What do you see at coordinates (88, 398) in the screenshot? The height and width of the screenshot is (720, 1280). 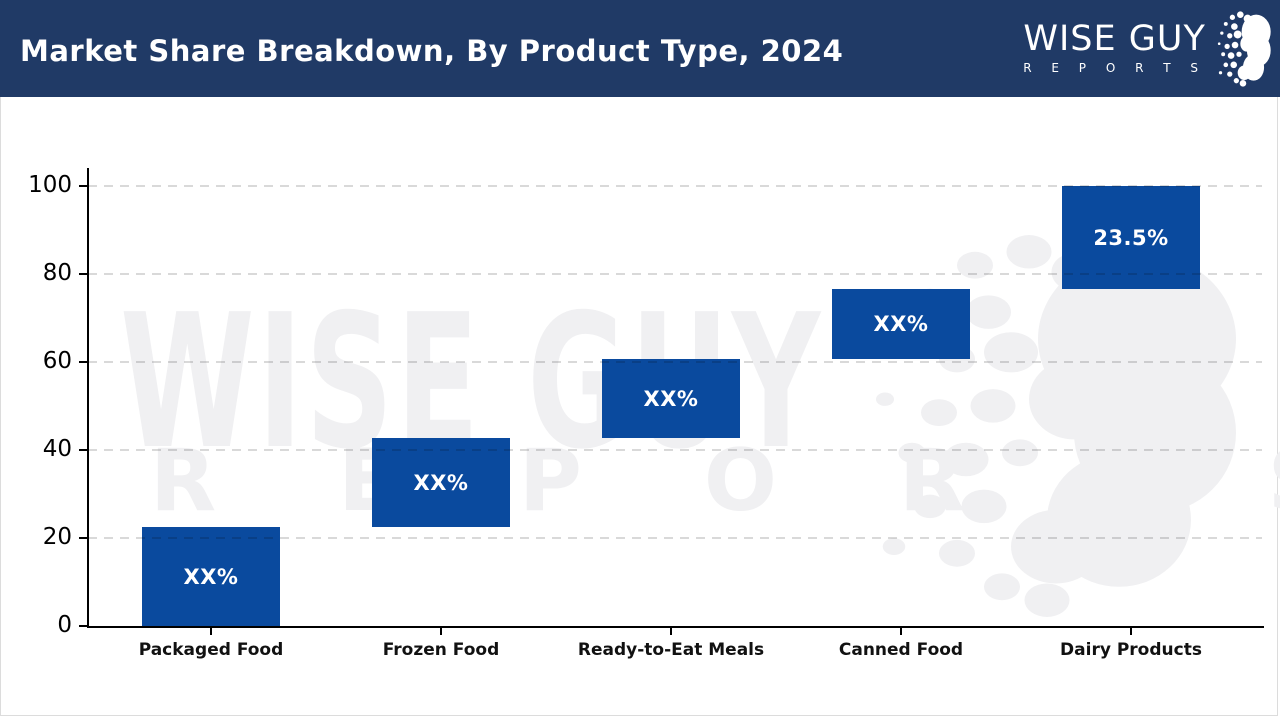 I see `y-axis-line` at bounding box center [88, 398].